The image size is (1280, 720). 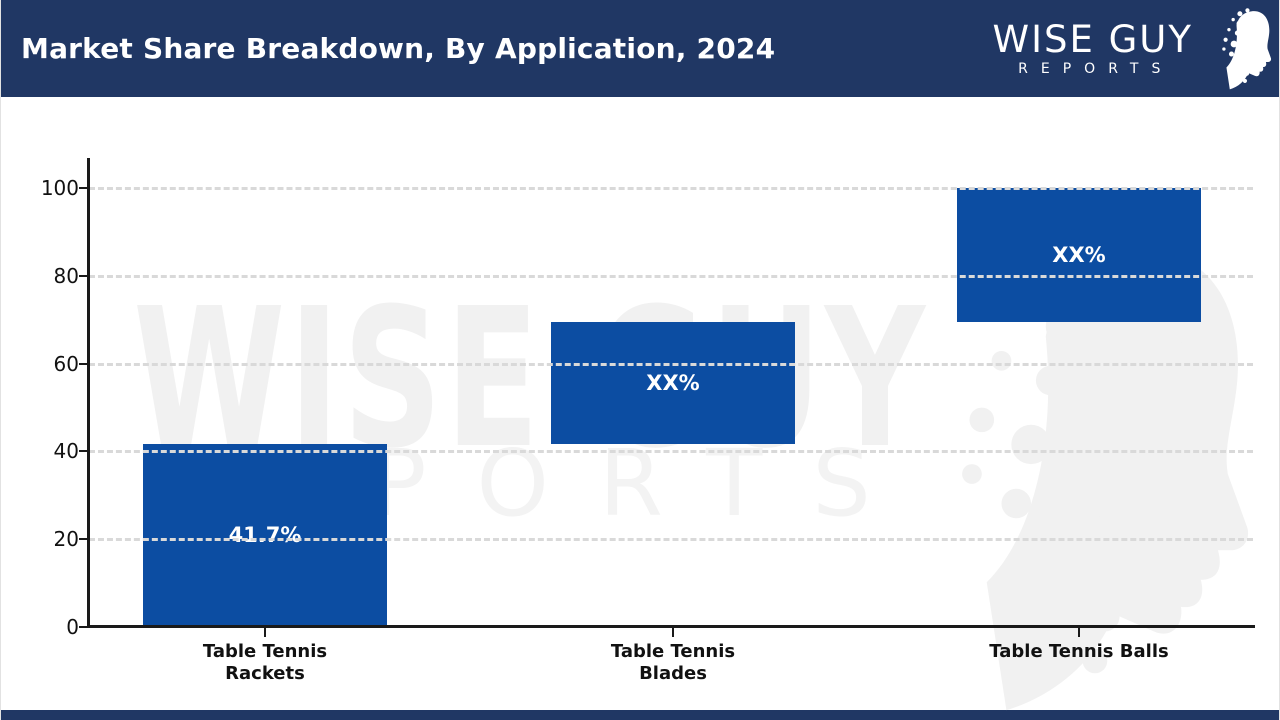 I want to click on wiseguy-logo: WISE GUY REPORTS, so click(x=1135, y=49).